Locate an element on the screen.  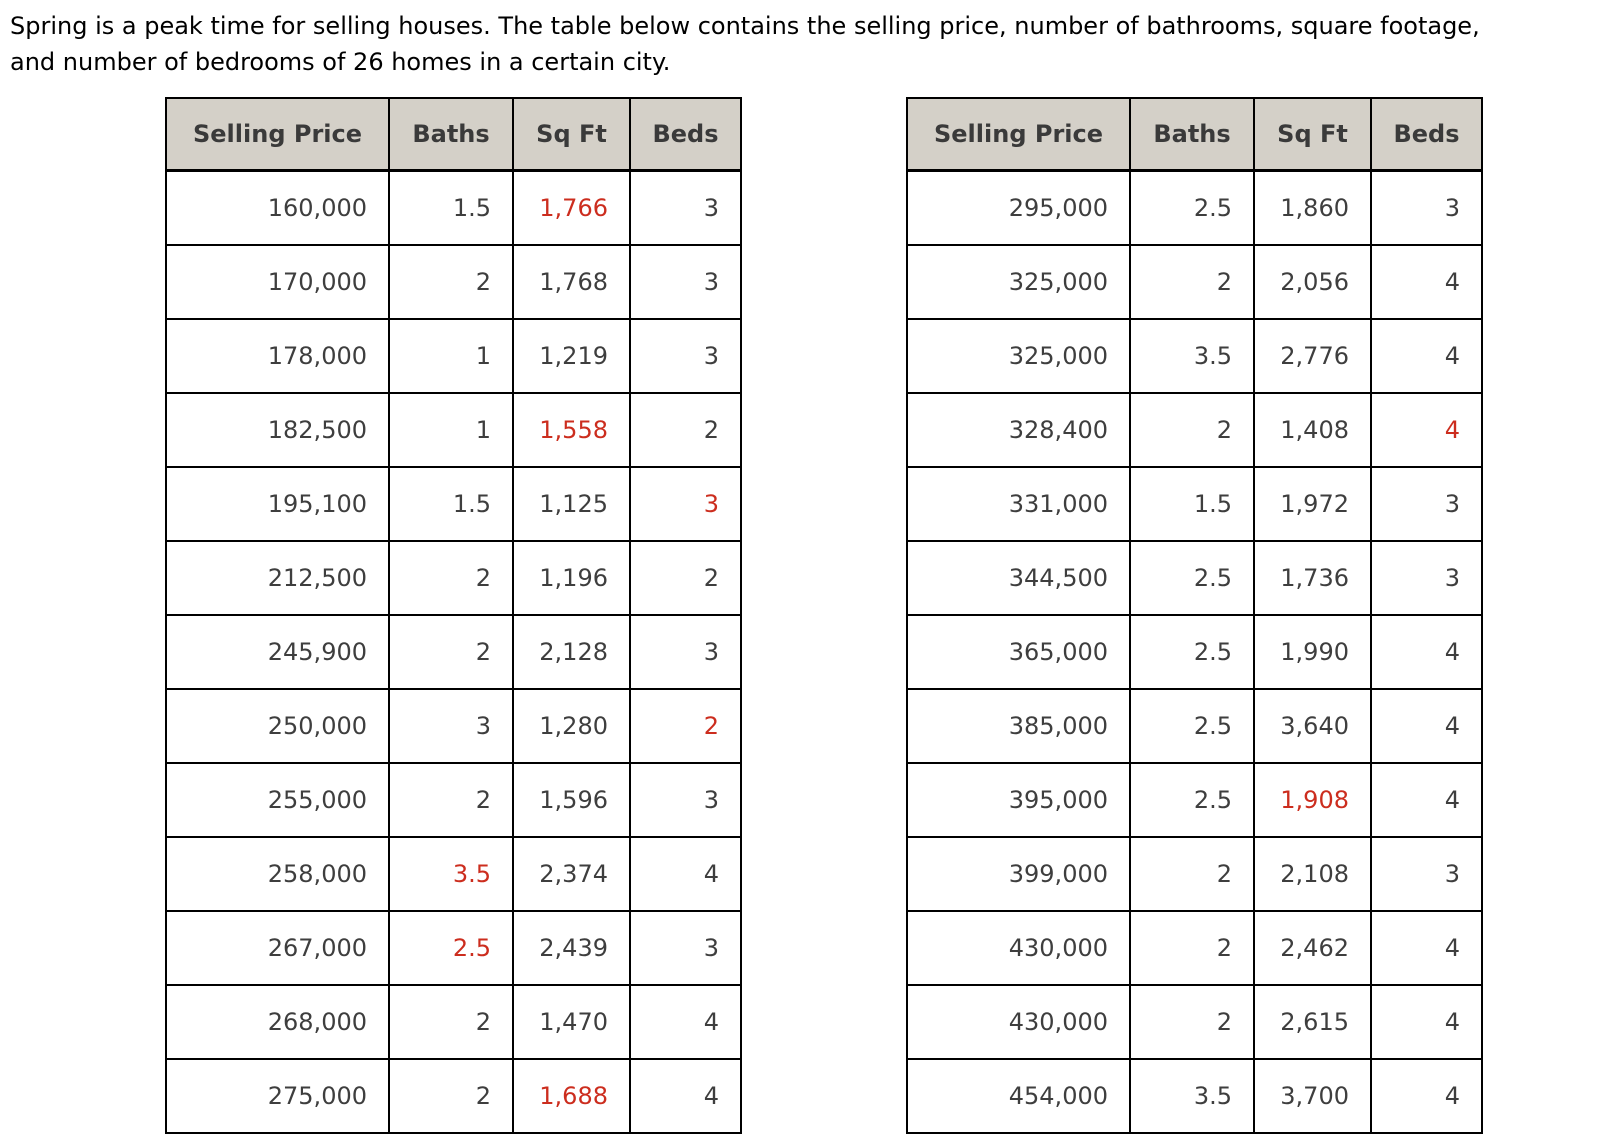
table-row: 325,000 2 2,056 4 is located at coordinates (1194, 282).